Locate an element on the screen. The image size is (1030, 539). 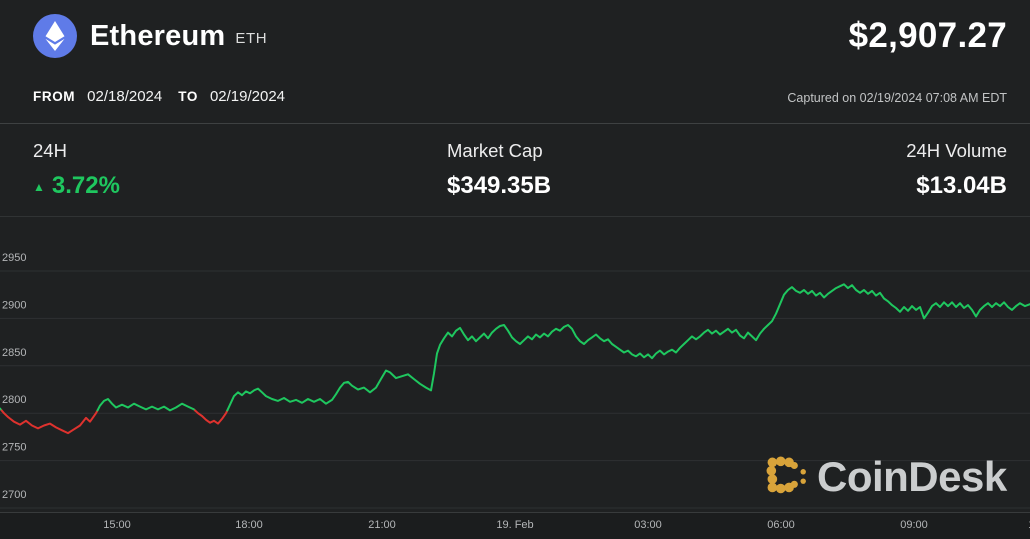
y-axis-label: 2900 is located at coordinates (14, 305).